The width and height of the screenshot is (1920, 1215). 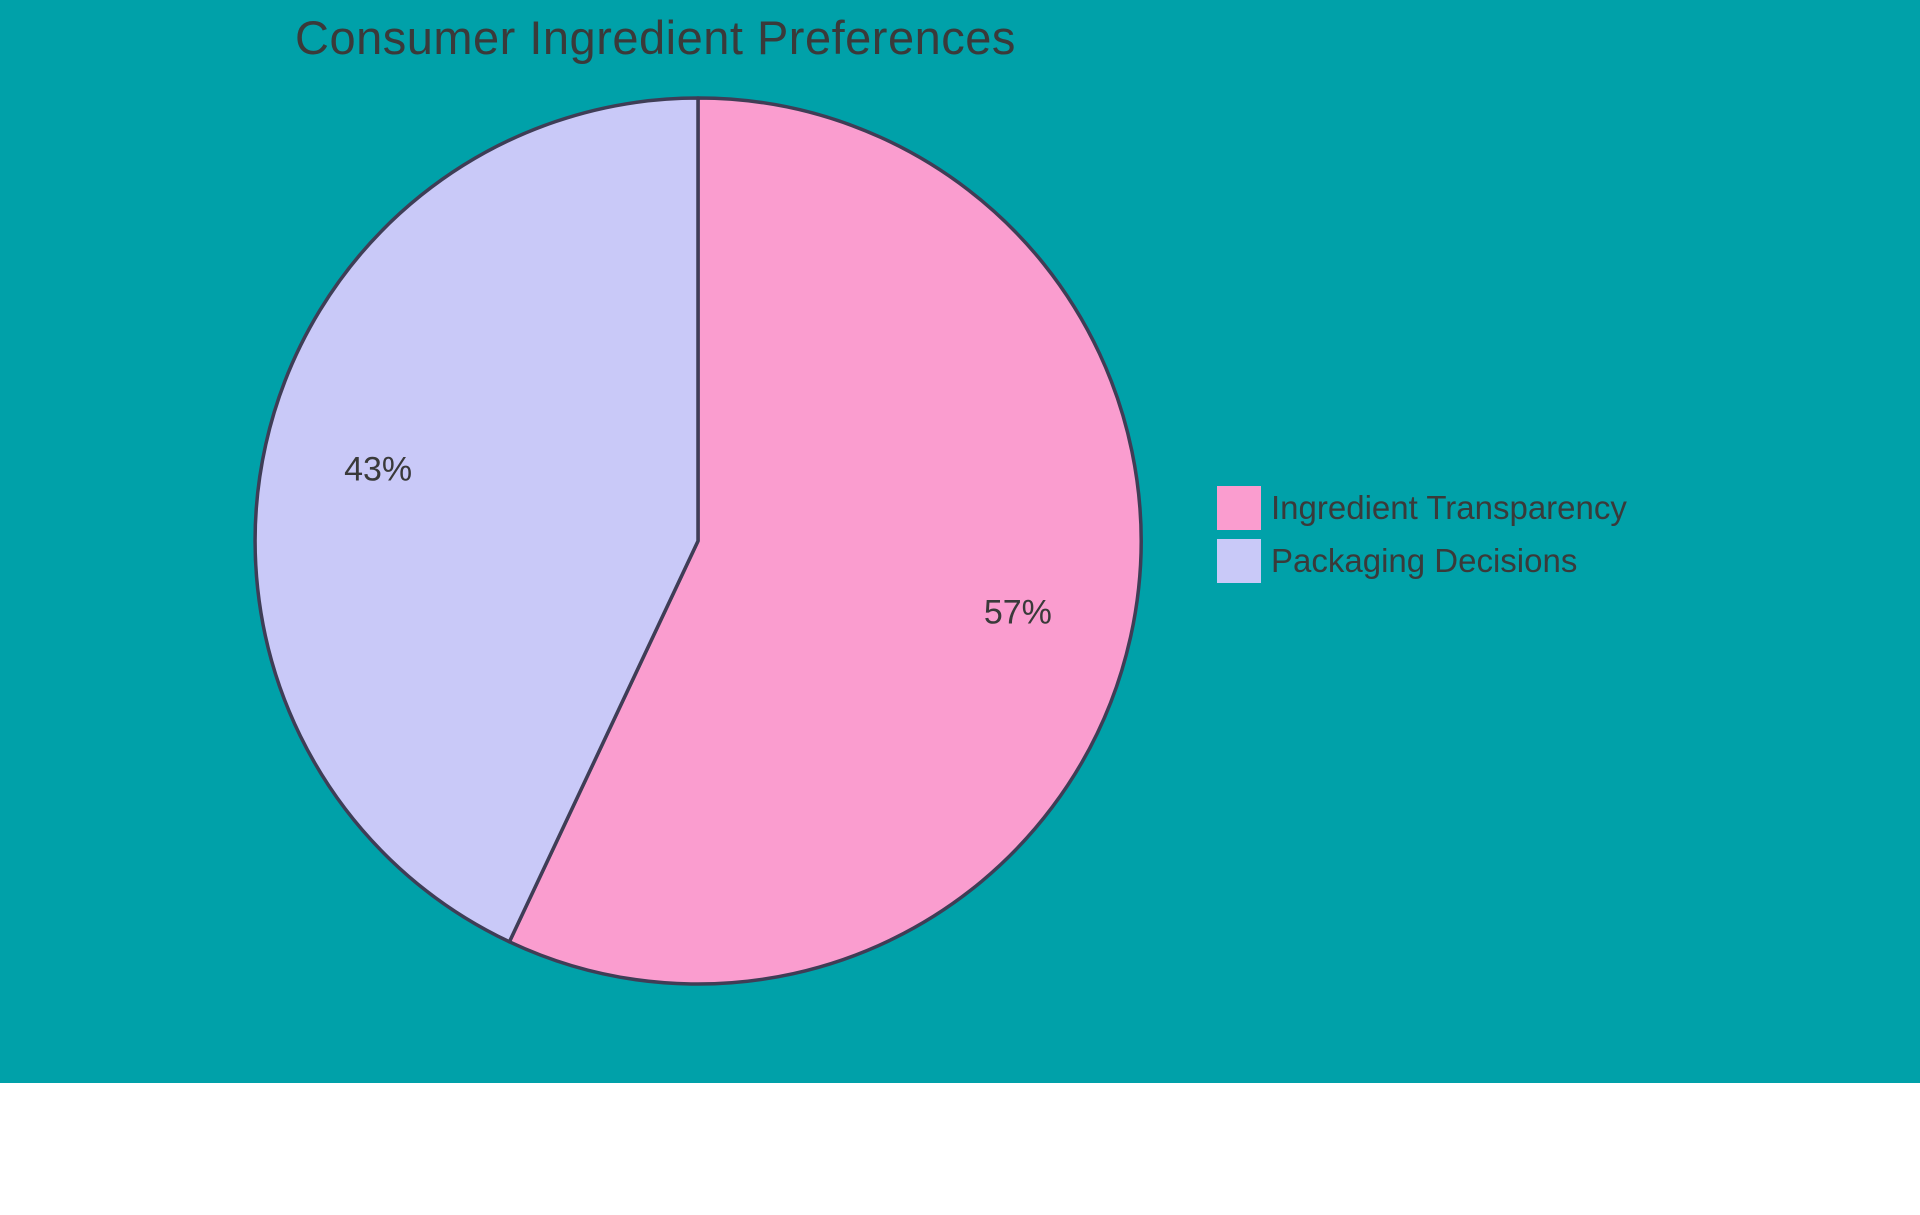 I want to click on legend-label: Packaging Decisions, so click(x=1424, y=560).